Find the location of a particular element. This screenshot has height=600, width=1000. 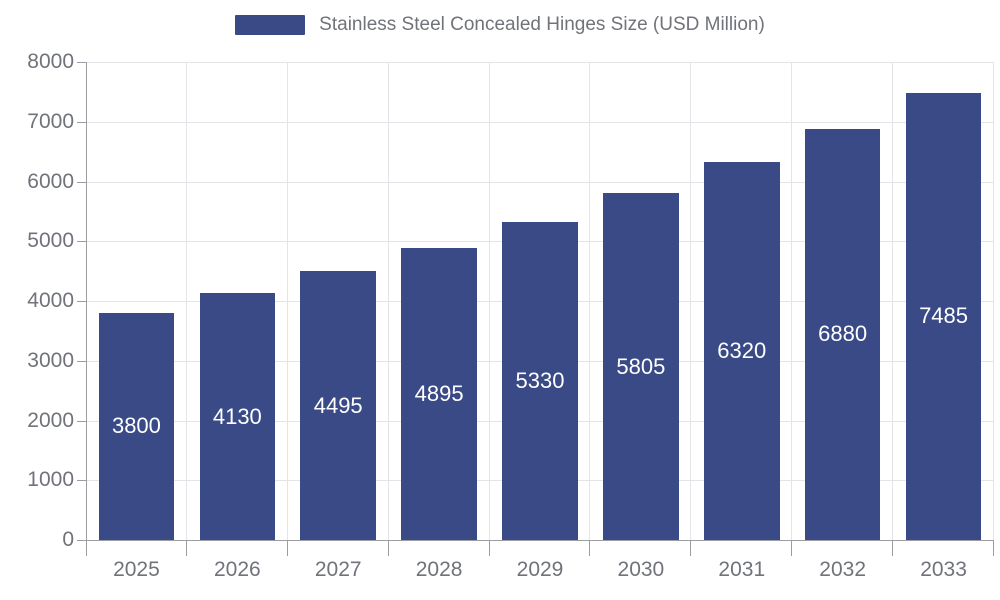

x-axis: 2025 2026 2027 2028 2029 2030 2031 2032 2033 is located at coordinates (540, 569).